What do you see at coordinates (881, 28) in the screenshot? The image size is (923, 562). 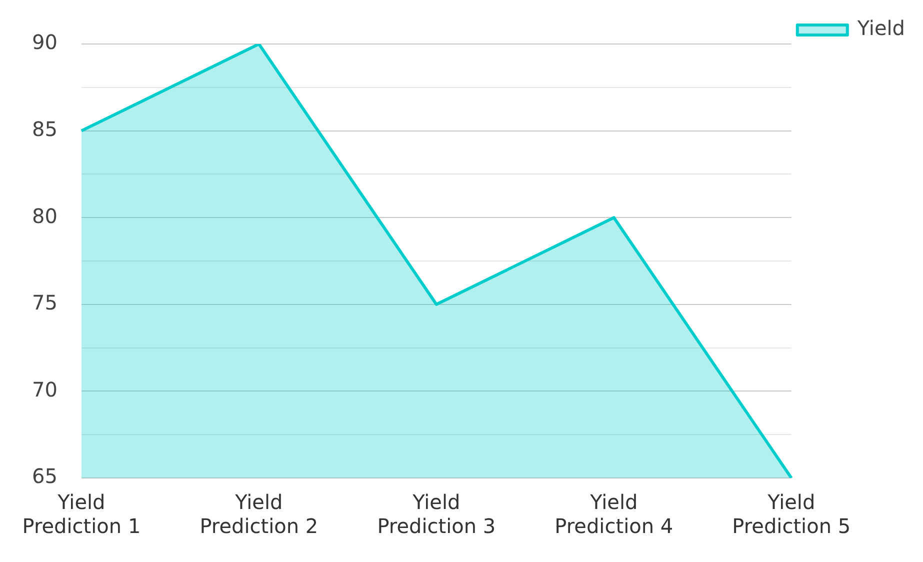 I see `legend-label: Yield` at bounding box center [881, 28].